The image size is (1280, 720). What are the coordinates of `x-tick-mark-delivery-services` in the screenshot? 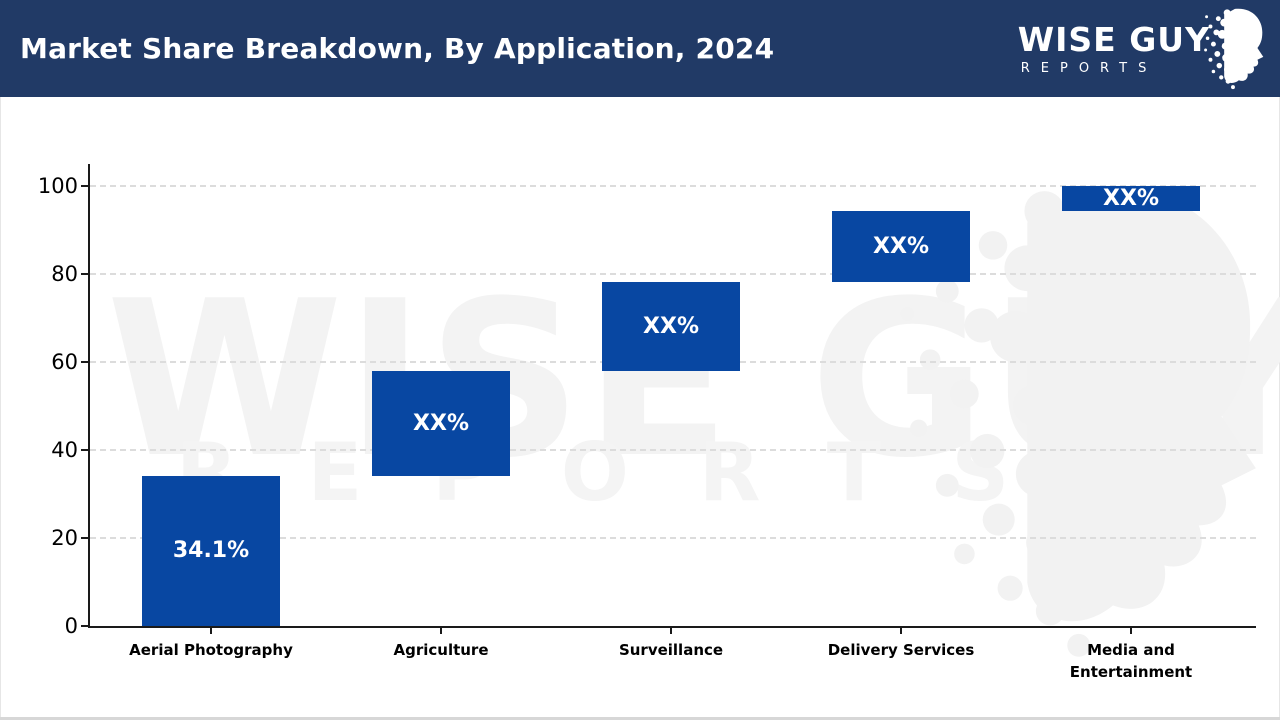 It's located at (901, 630).